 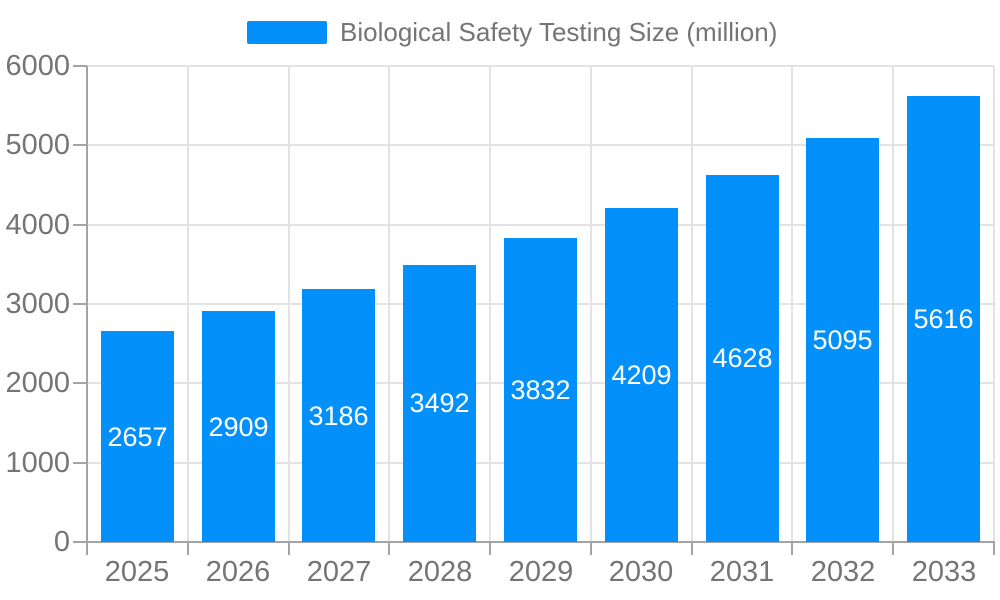 What do you see at coordinates (37, 145) in the screenshot?
I see `y-axis-label: 5000` at bounding box center [37, 145].